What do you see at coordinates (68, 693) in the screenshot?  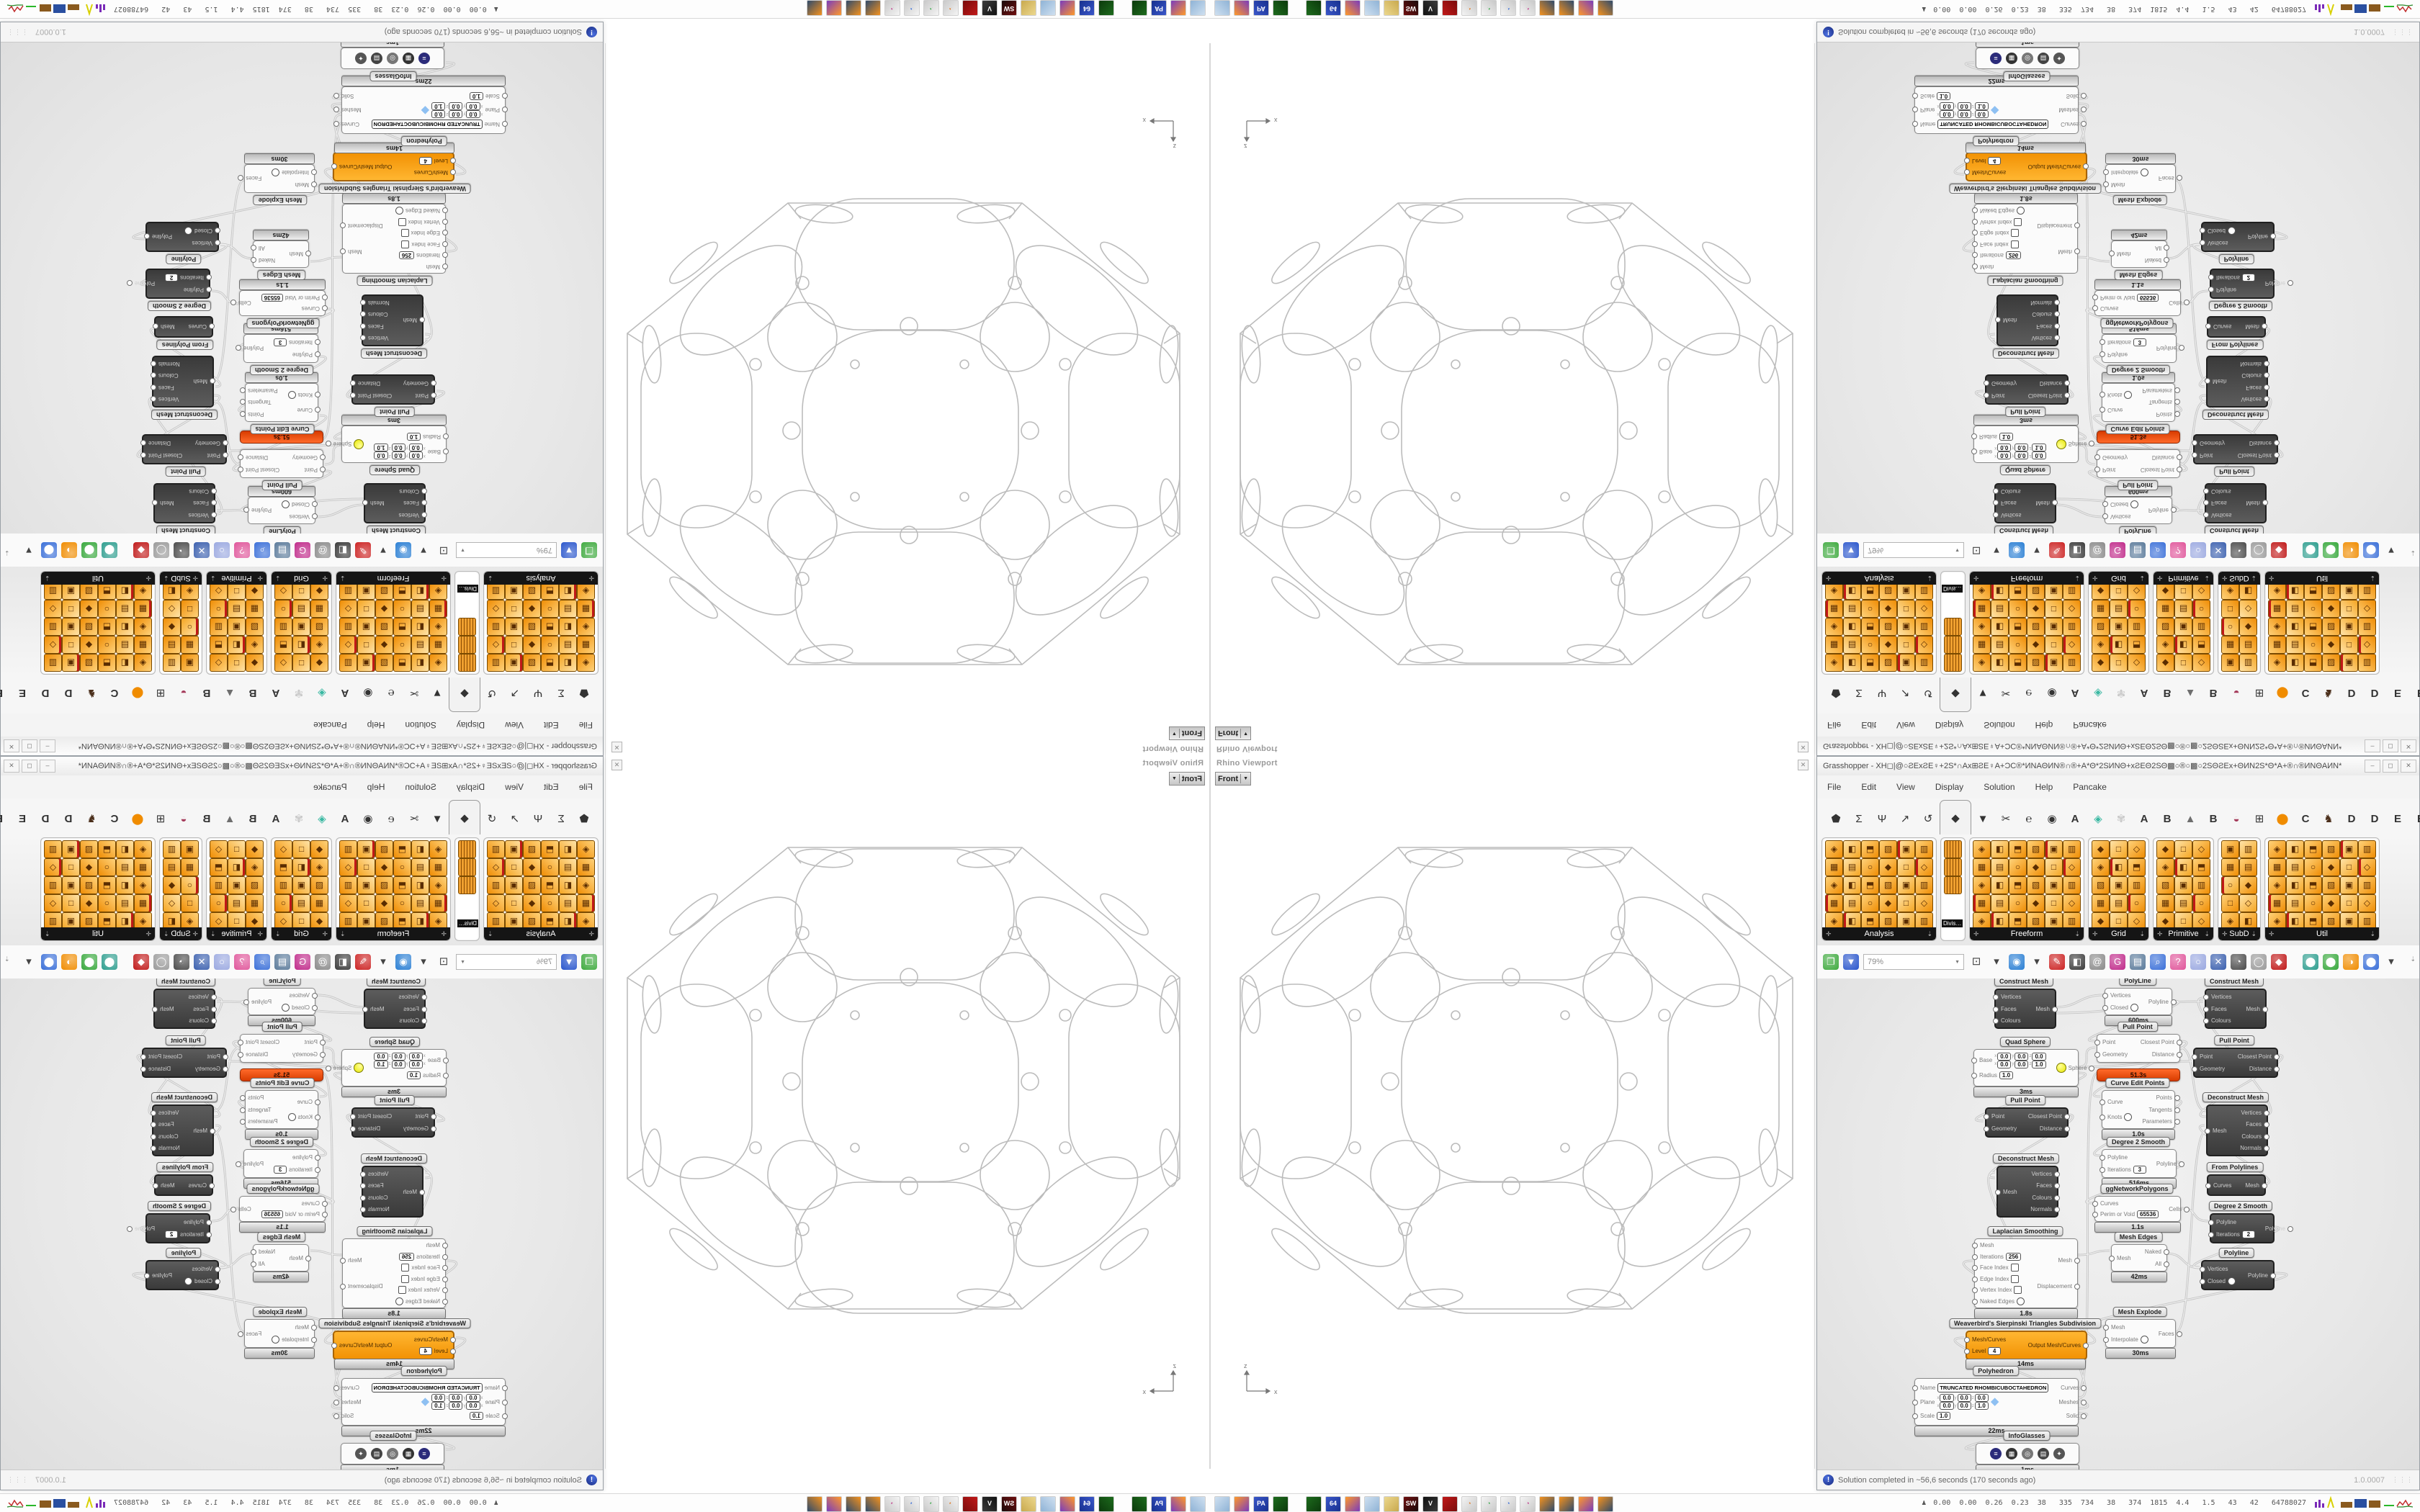 I see `tab-23: D` at bounding box center [68, 693].